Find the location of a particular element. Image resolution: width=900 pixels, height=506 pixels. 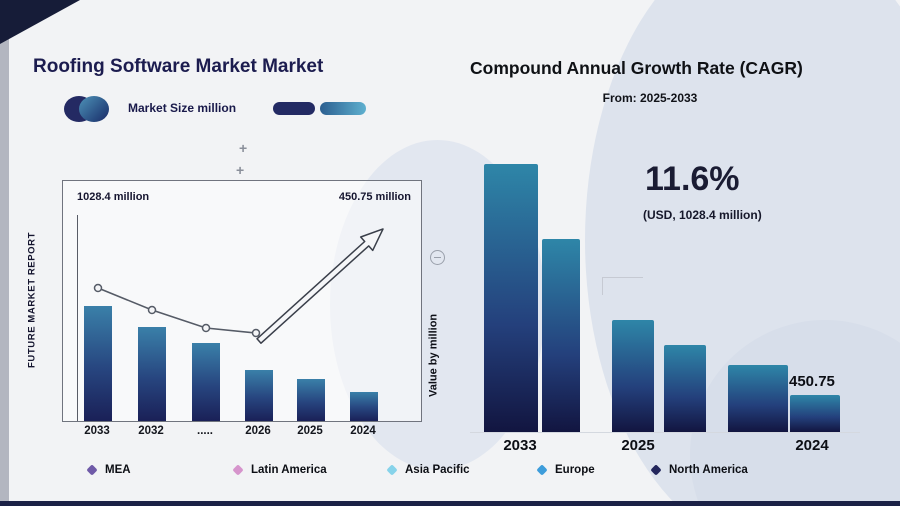

legend-label: Asia Pacific is located at coordinates (437, 470).